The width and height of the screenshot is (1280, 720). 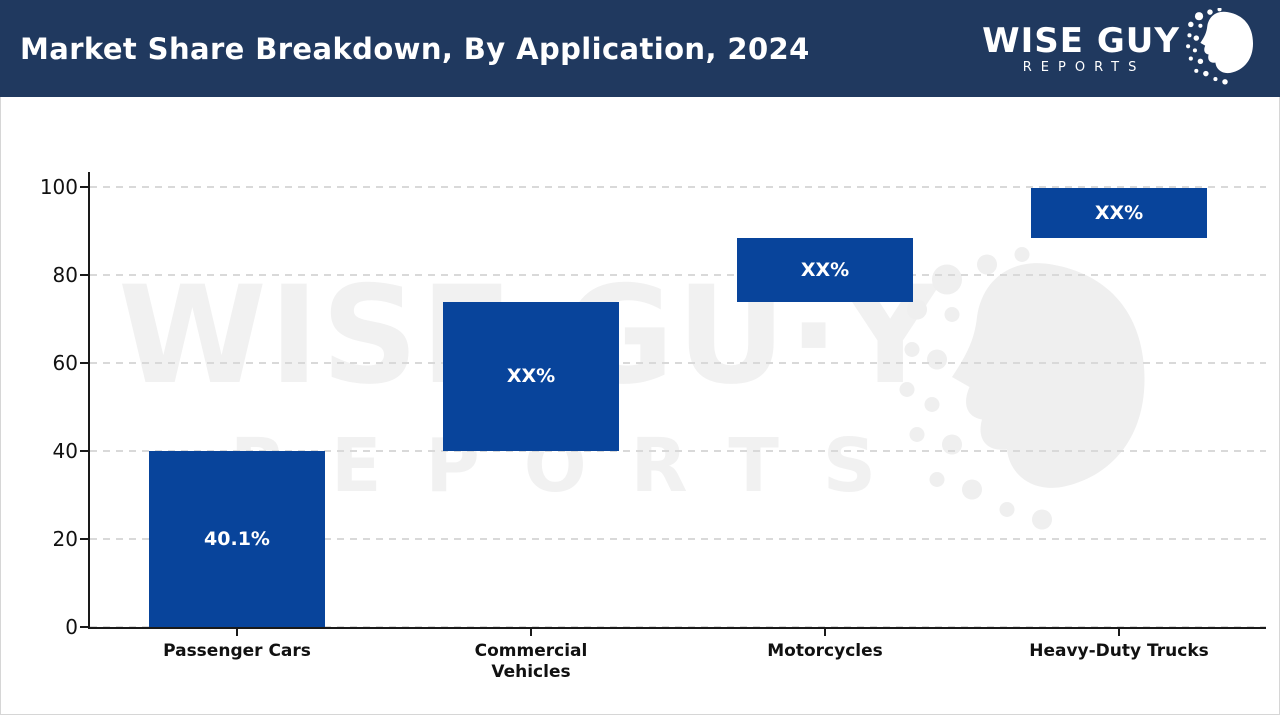 I want to click on x-tick-label: Motorcycles, so click(x=825, y=651).